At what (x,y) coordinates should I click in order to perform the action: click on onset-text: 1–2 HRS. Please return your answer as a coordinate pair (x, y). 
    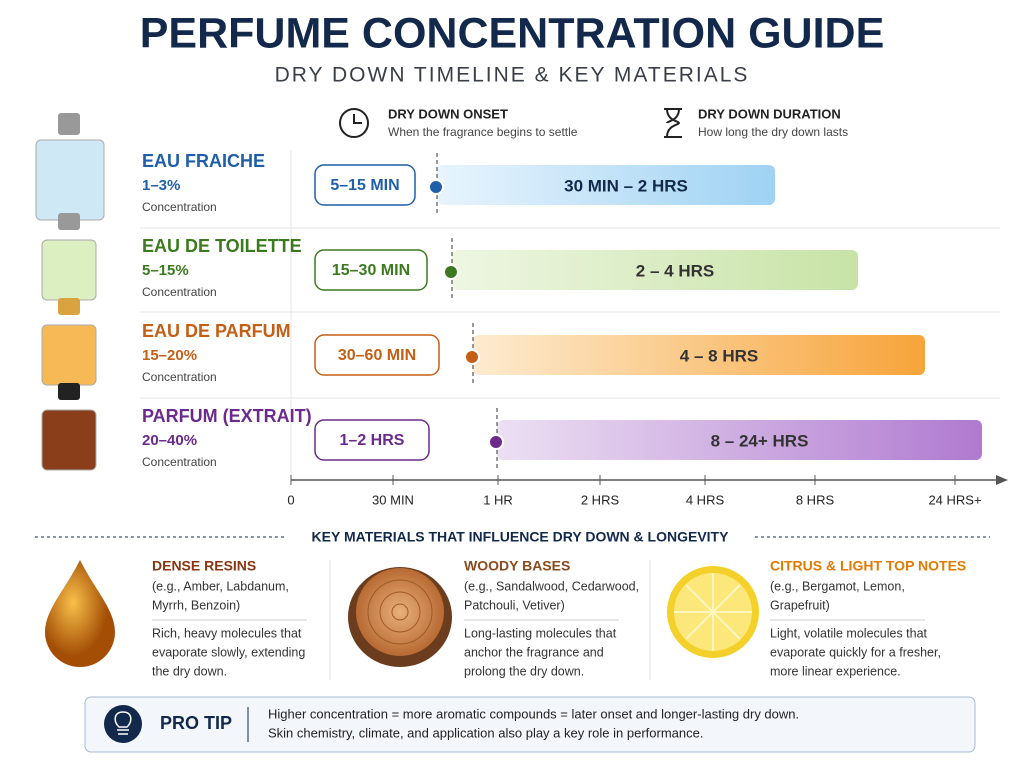
    Looking at the image, I should click on (372, 440).